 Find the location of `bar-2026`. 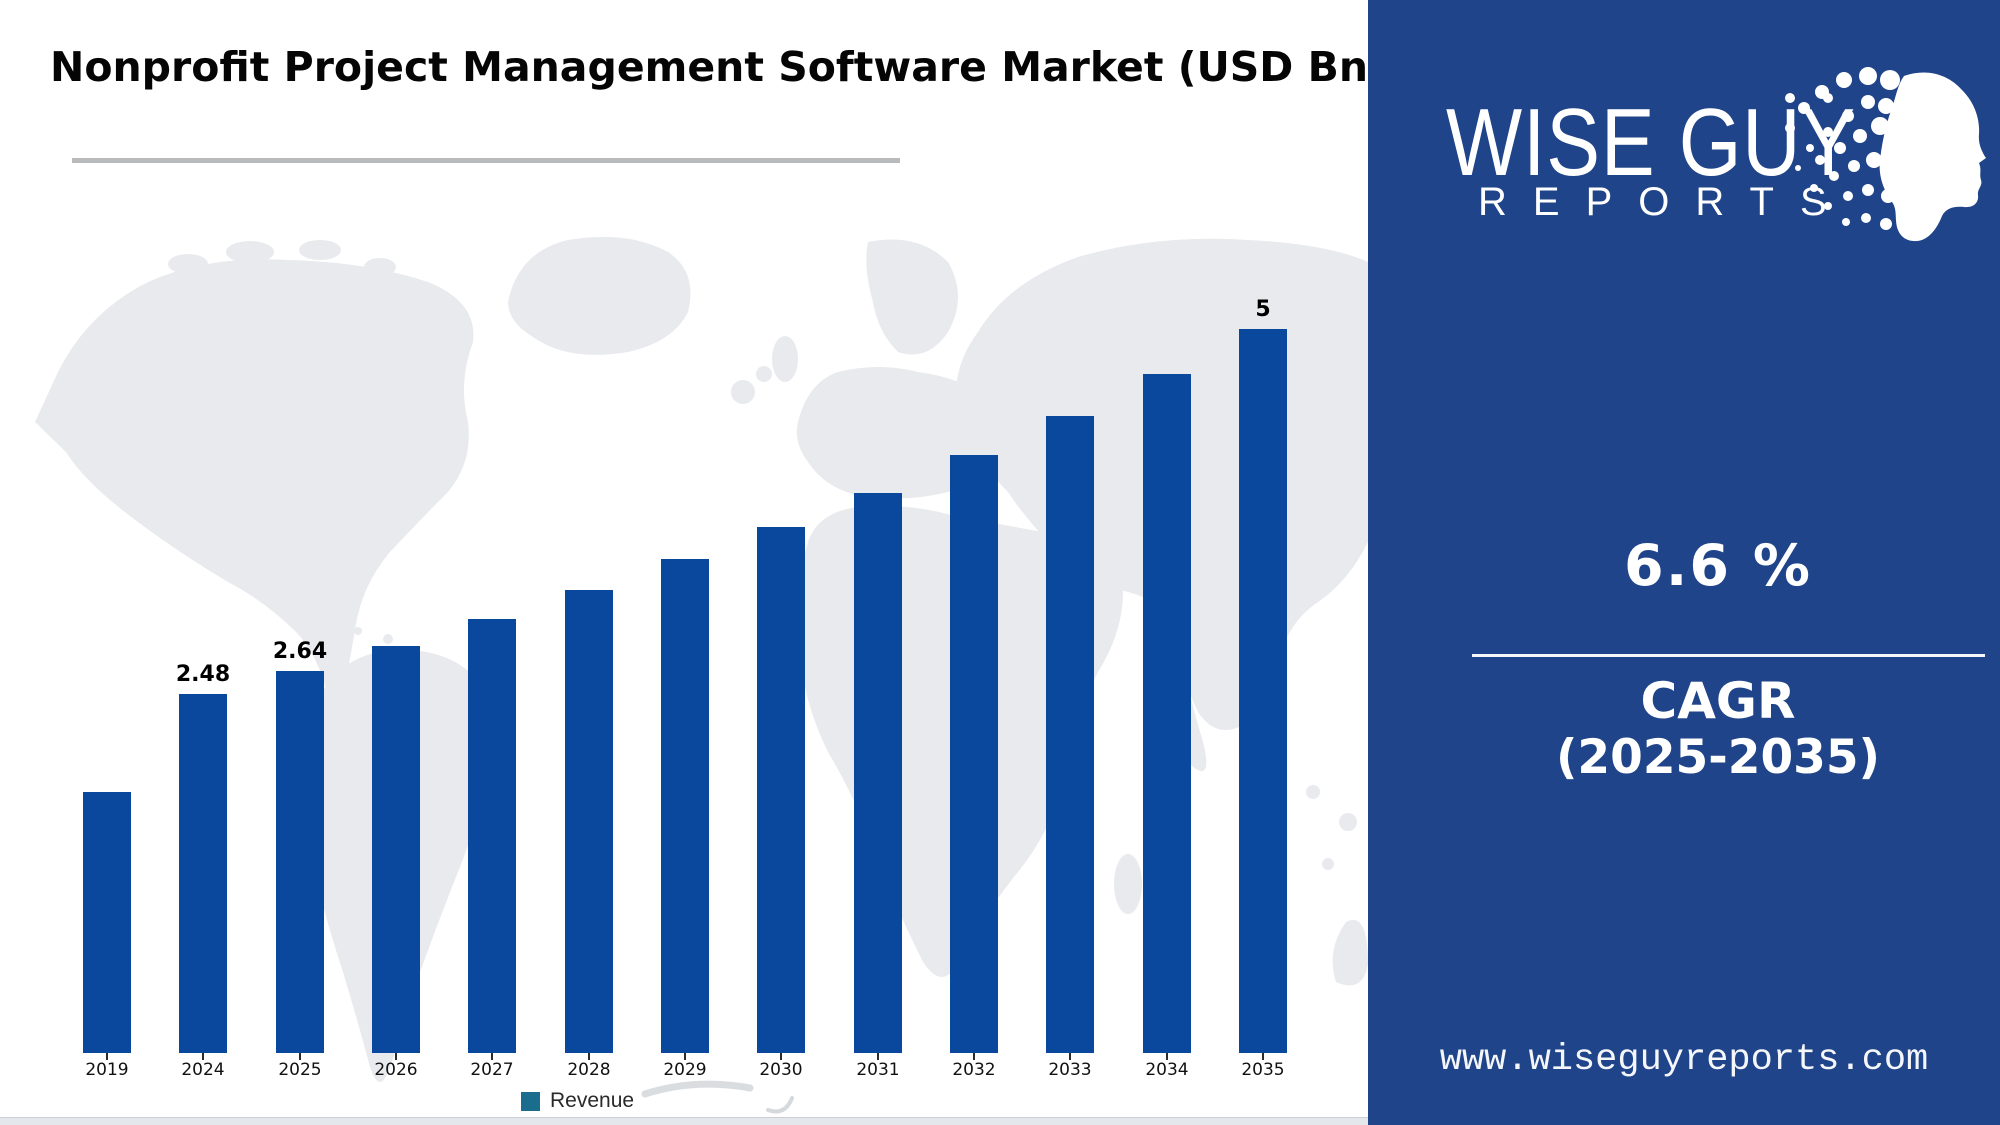

bar-2026 is located at coordinates (396, 849).